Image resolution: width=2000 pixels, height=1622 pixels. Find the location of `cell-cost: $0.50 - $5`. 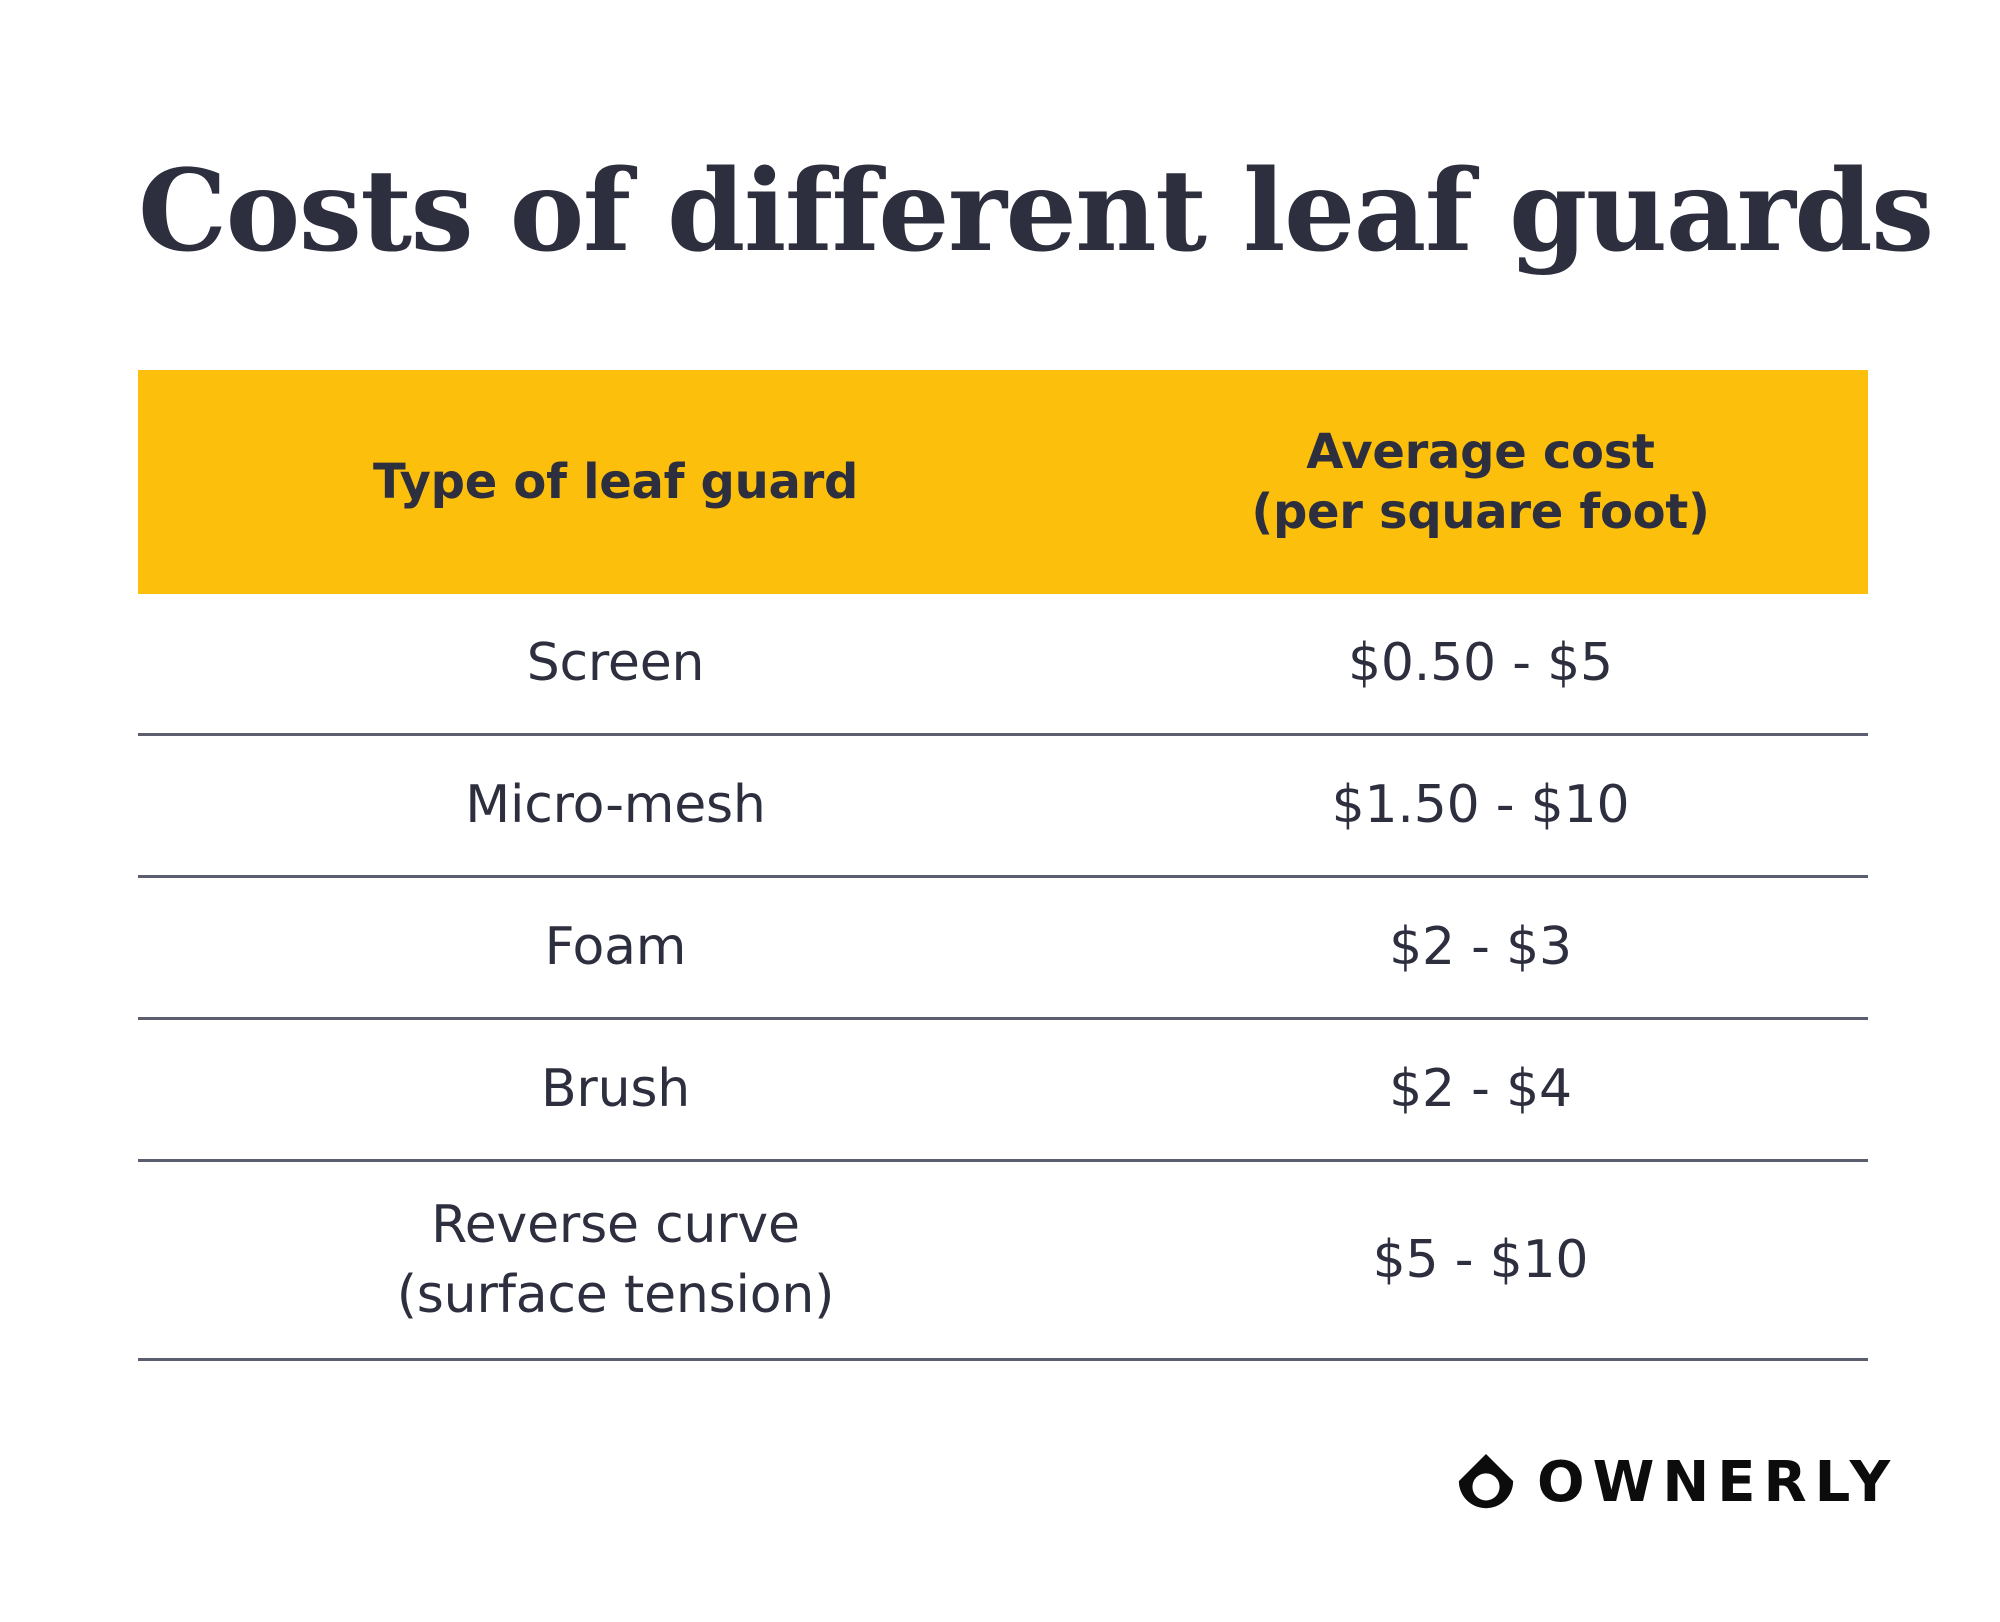

cell-cost: $0.50 - $5 is located at coordinates (1480, 663).